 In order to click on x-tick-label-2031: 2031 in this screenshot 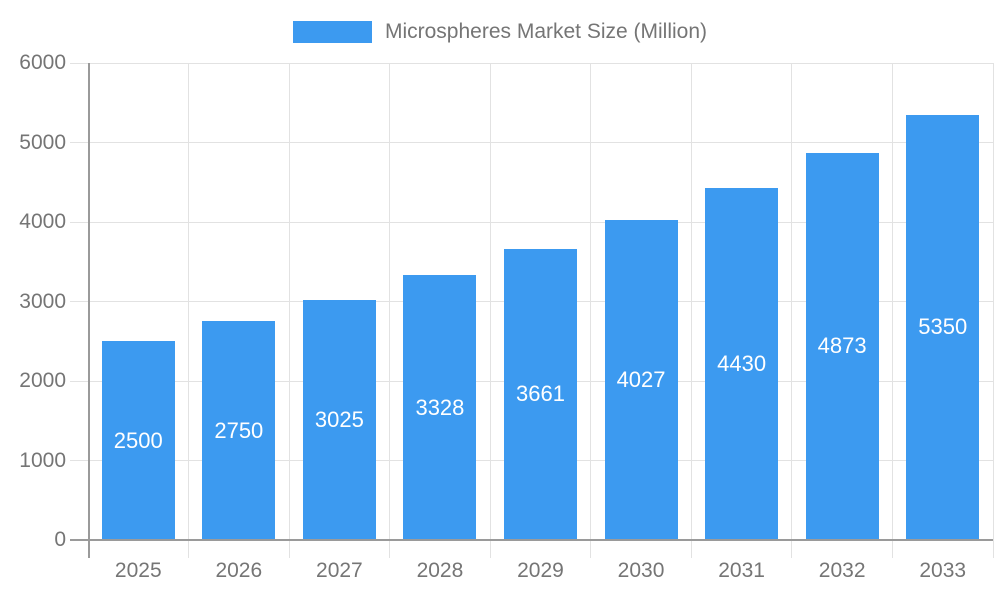, I will do `click(741, 570)`.